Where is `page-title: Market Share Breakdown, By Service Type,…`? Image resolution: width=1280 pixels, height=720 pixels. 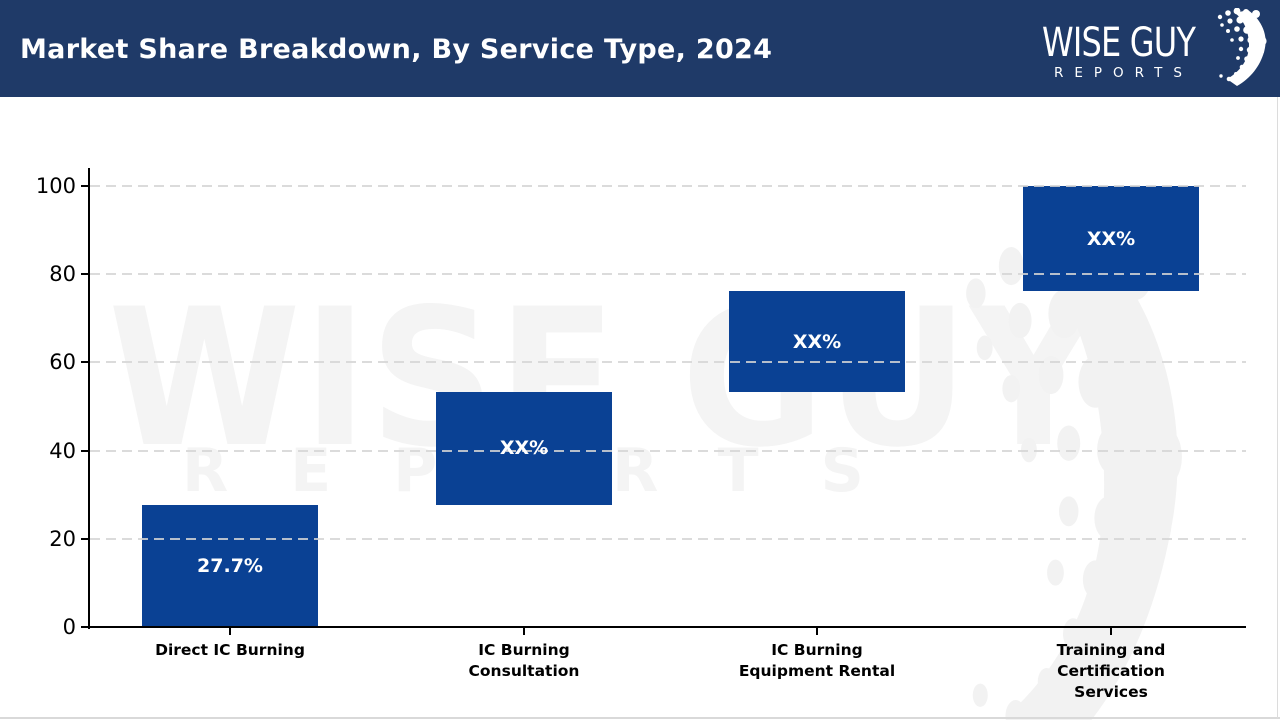 page-title: Market Share Breakdown, By Service Type,… is located at coordinates (396, 49).